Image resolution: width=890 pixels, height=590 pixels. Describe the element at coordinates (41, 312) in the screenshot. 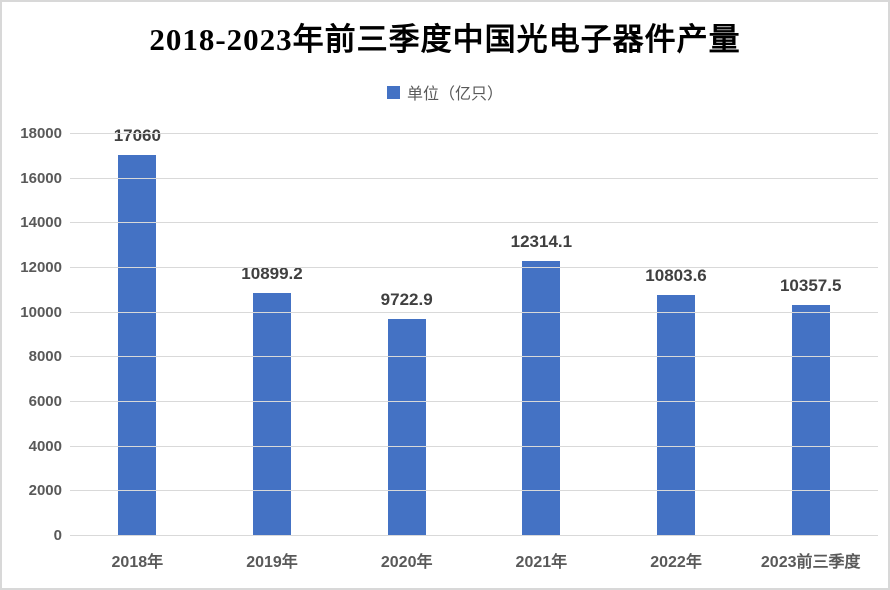

I see `y-axis-tick-label: 10000` at that location.